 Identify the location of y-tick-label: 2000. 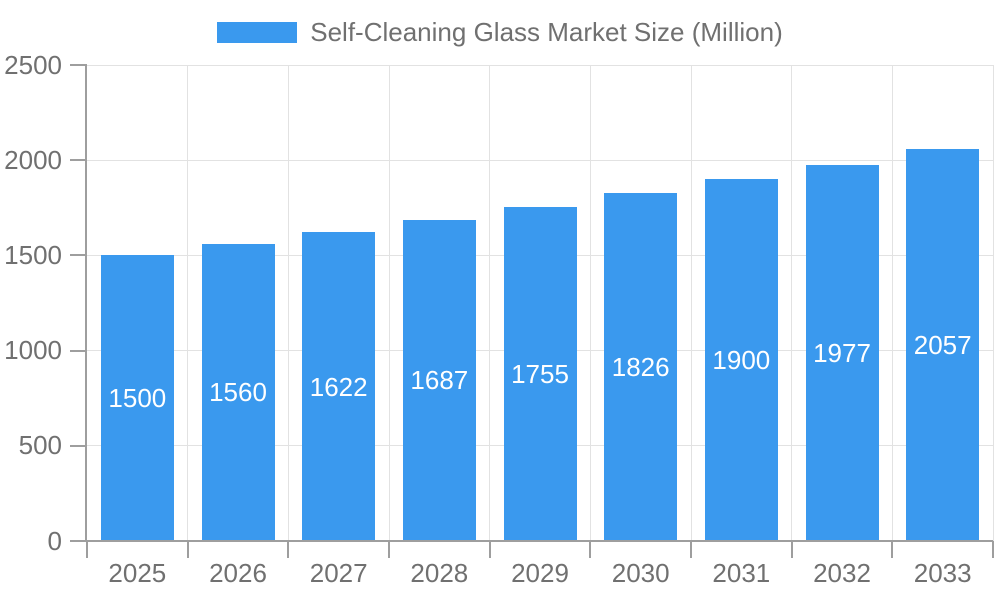
(33, 159).